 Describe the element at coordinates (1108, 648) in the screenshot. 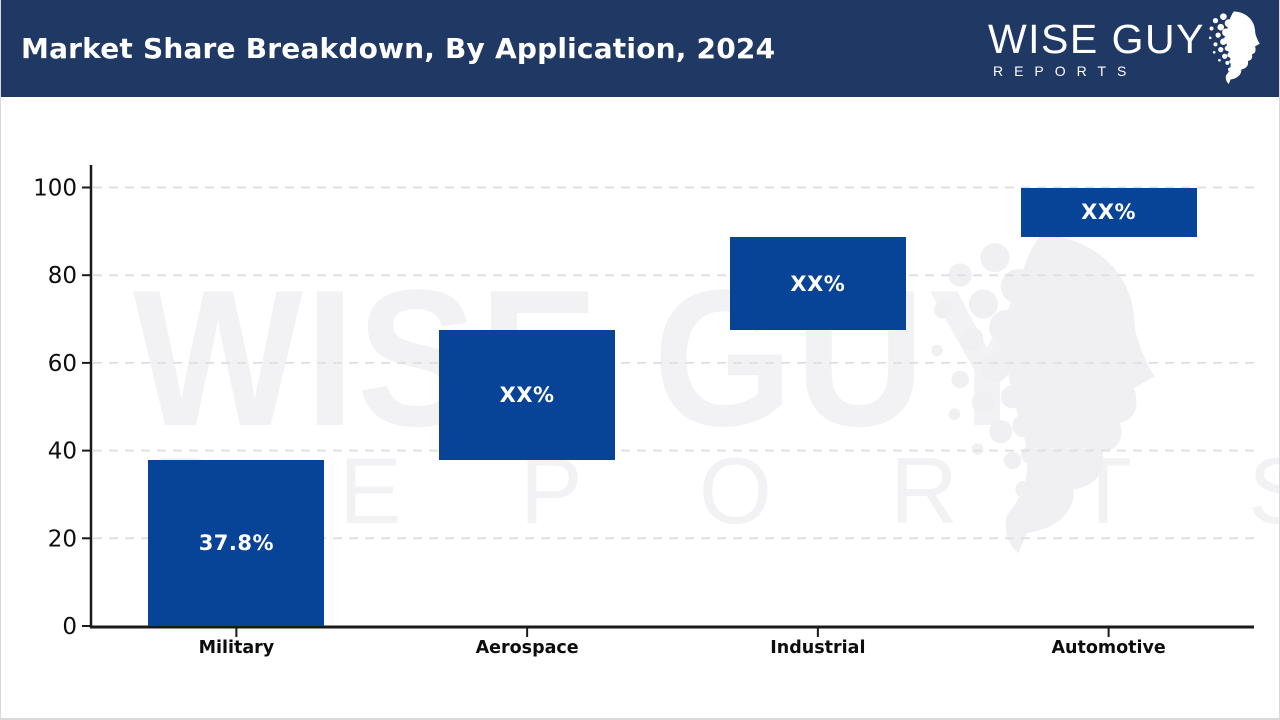

I see `x-category-label-automotive: Automotive` at that location.